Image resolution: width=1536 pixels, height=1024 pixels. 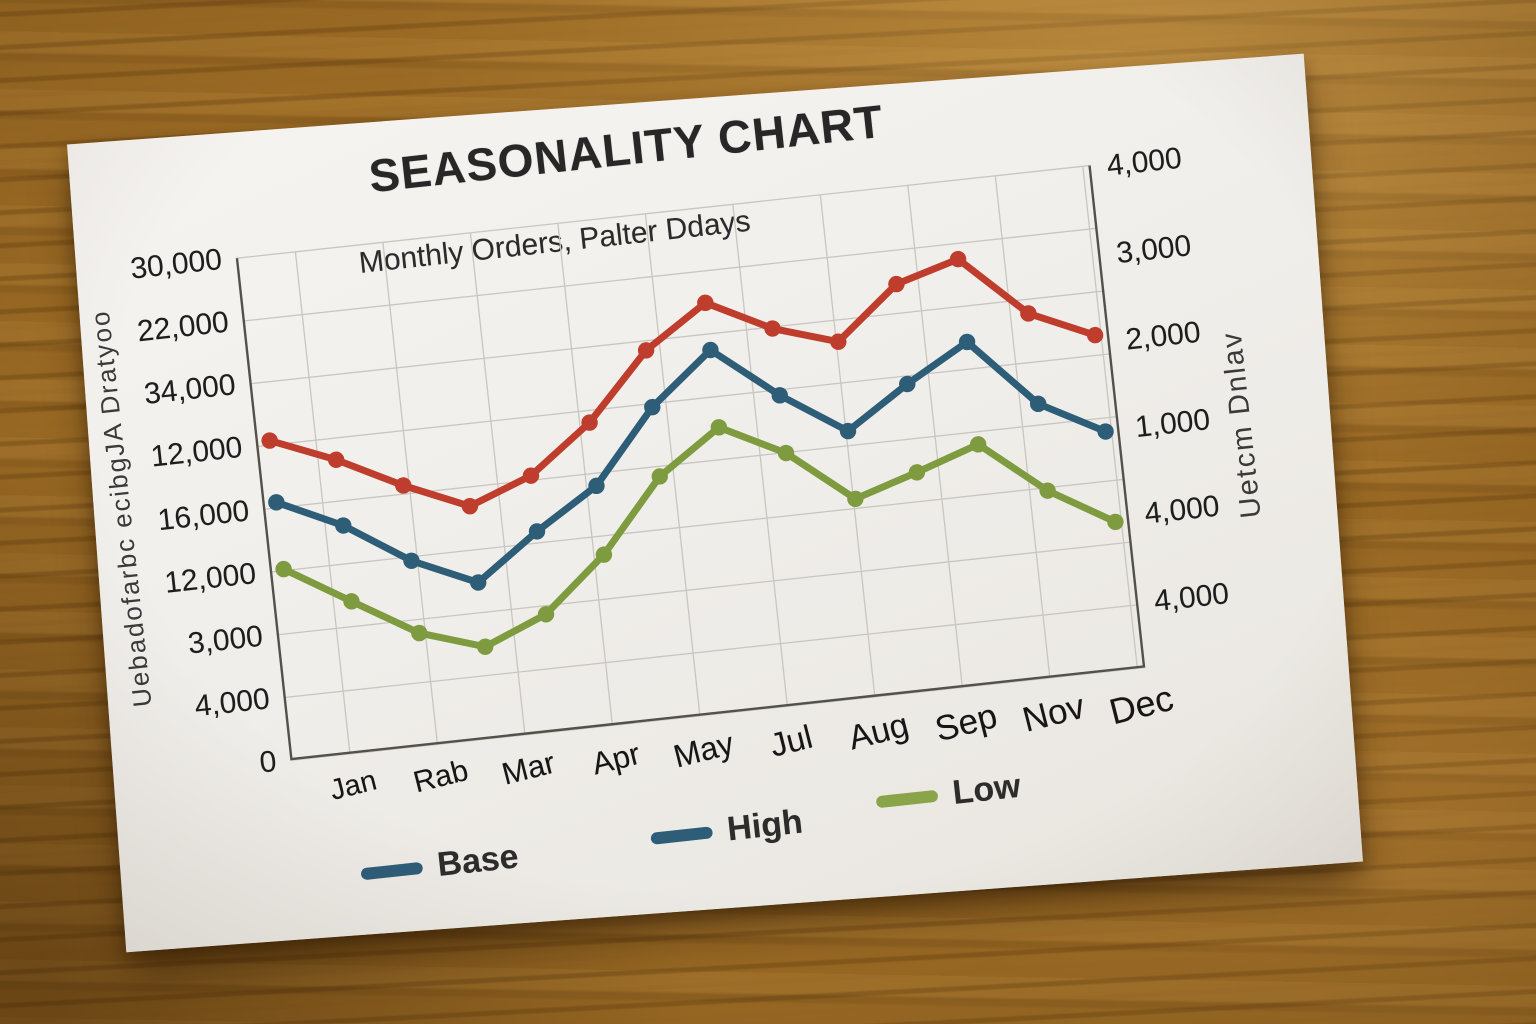 What do you see at coordinates (966, 723) in the screenshot?
I see `x-axis-tick: Sep` at bounding box center [966, 723].